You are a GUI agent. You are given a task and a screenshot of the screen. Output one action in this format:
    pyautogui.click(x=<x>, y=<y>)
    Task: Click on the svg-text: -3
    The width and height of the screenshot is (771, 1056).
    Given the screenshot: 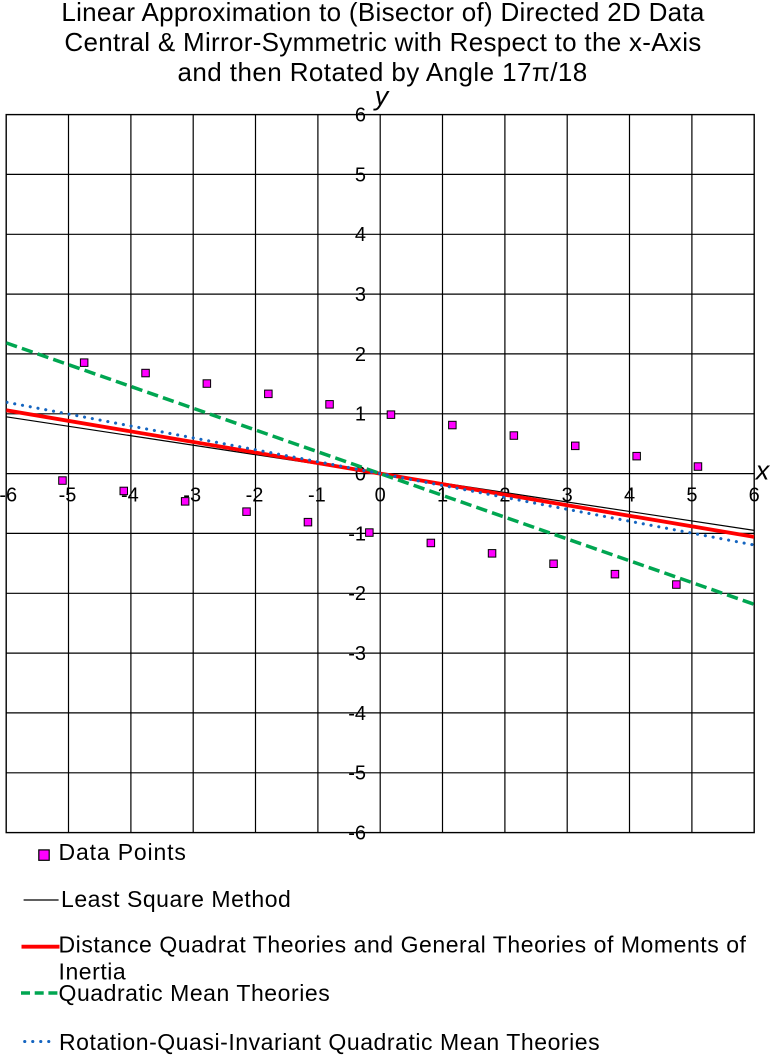 What is the action you would take?
    pyautogui.click(x=357, y=654)
    